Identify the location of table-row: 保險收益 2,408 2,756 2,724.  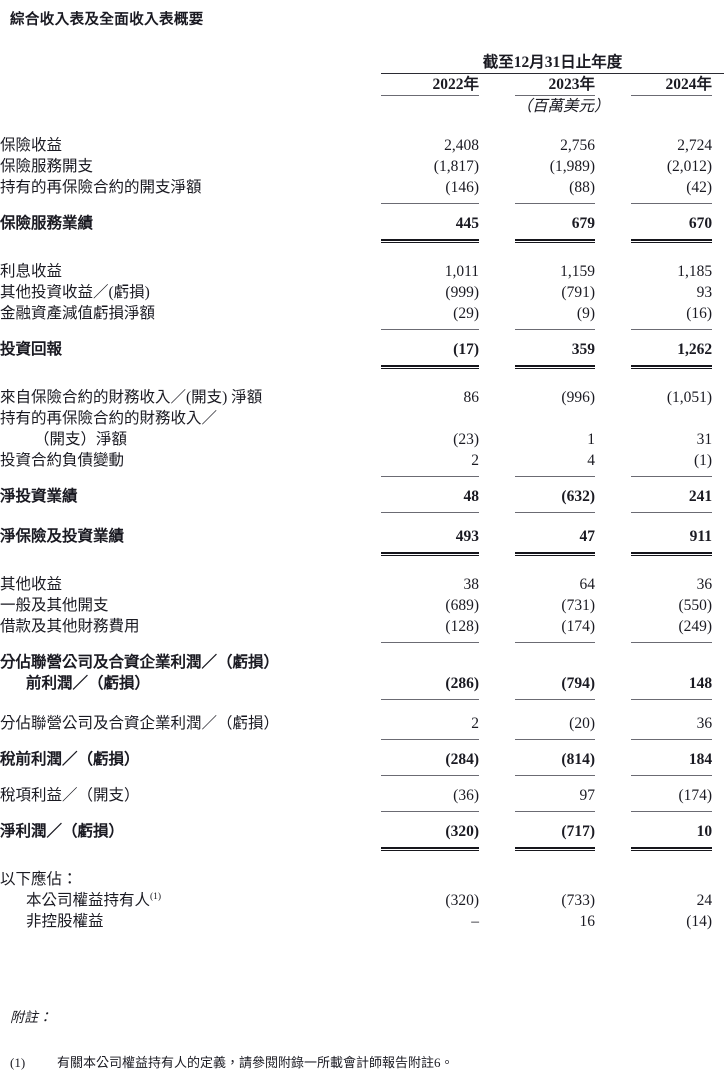
(362, 145).